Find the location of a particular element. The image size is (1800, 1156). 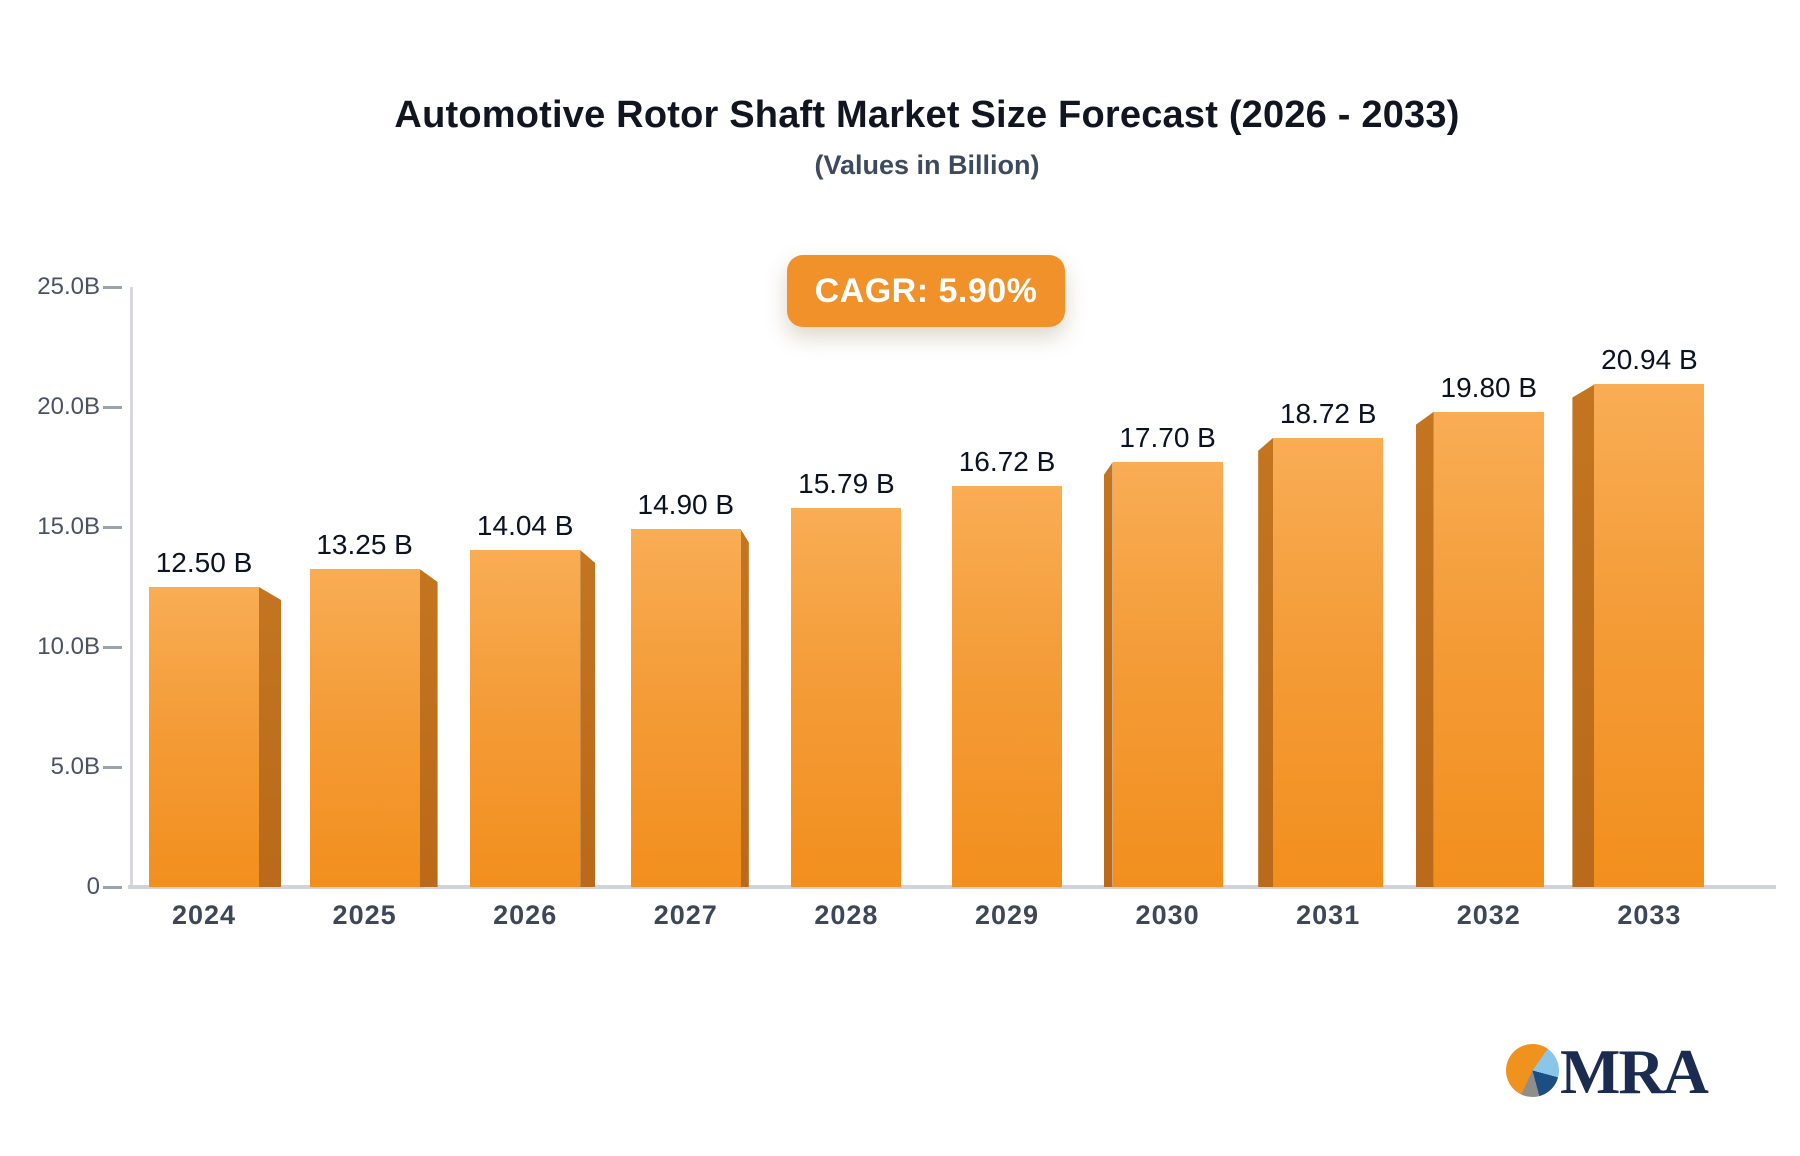

chart-subtitle: (Values in Billion) is located at coordinates (927, 165).